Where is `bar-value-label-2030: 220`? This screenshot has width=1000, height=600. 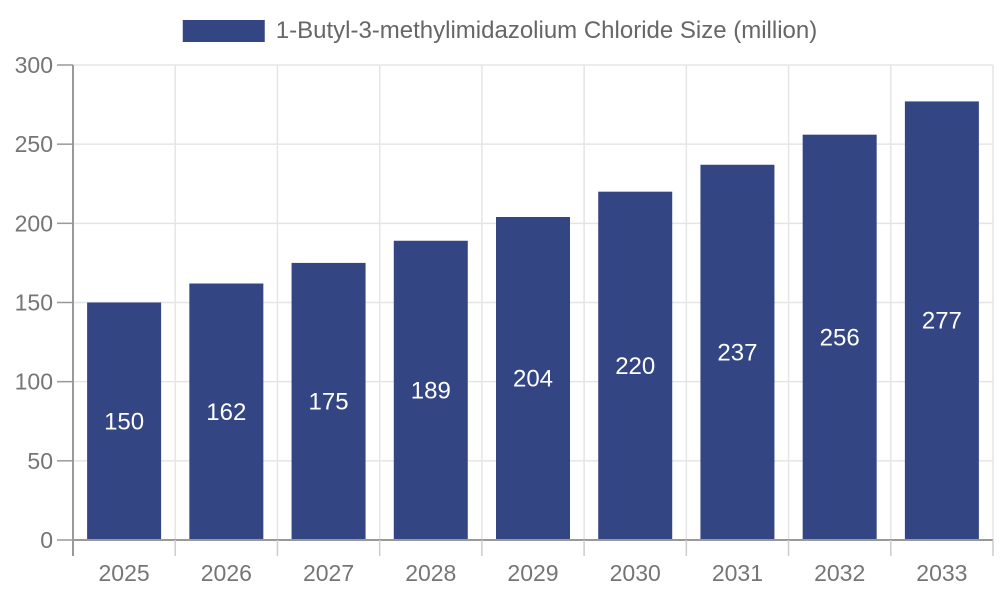
bar-value-label-2030: 220 is located at coordinates (635, 366).